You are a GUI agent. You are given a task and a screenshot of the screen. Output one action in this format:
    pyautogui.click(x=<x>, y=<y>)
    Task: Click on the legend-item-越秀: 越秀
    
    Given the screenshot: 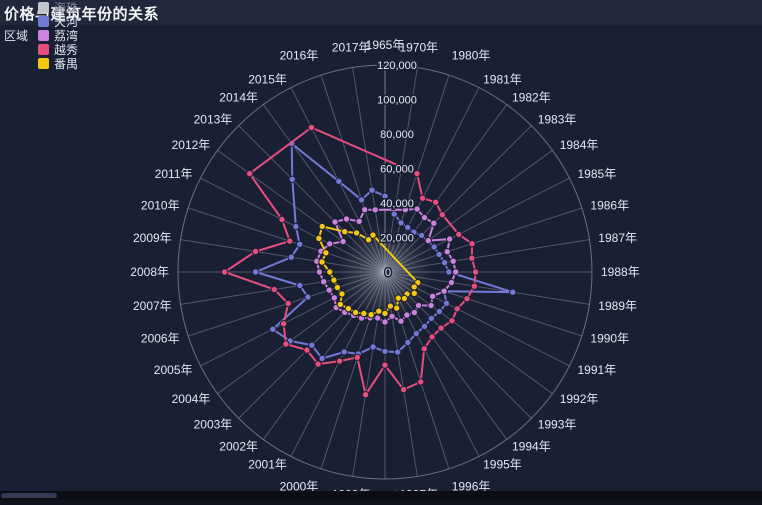 What is the action you would take?
    pyautogui.click(x=58, y=50)
    